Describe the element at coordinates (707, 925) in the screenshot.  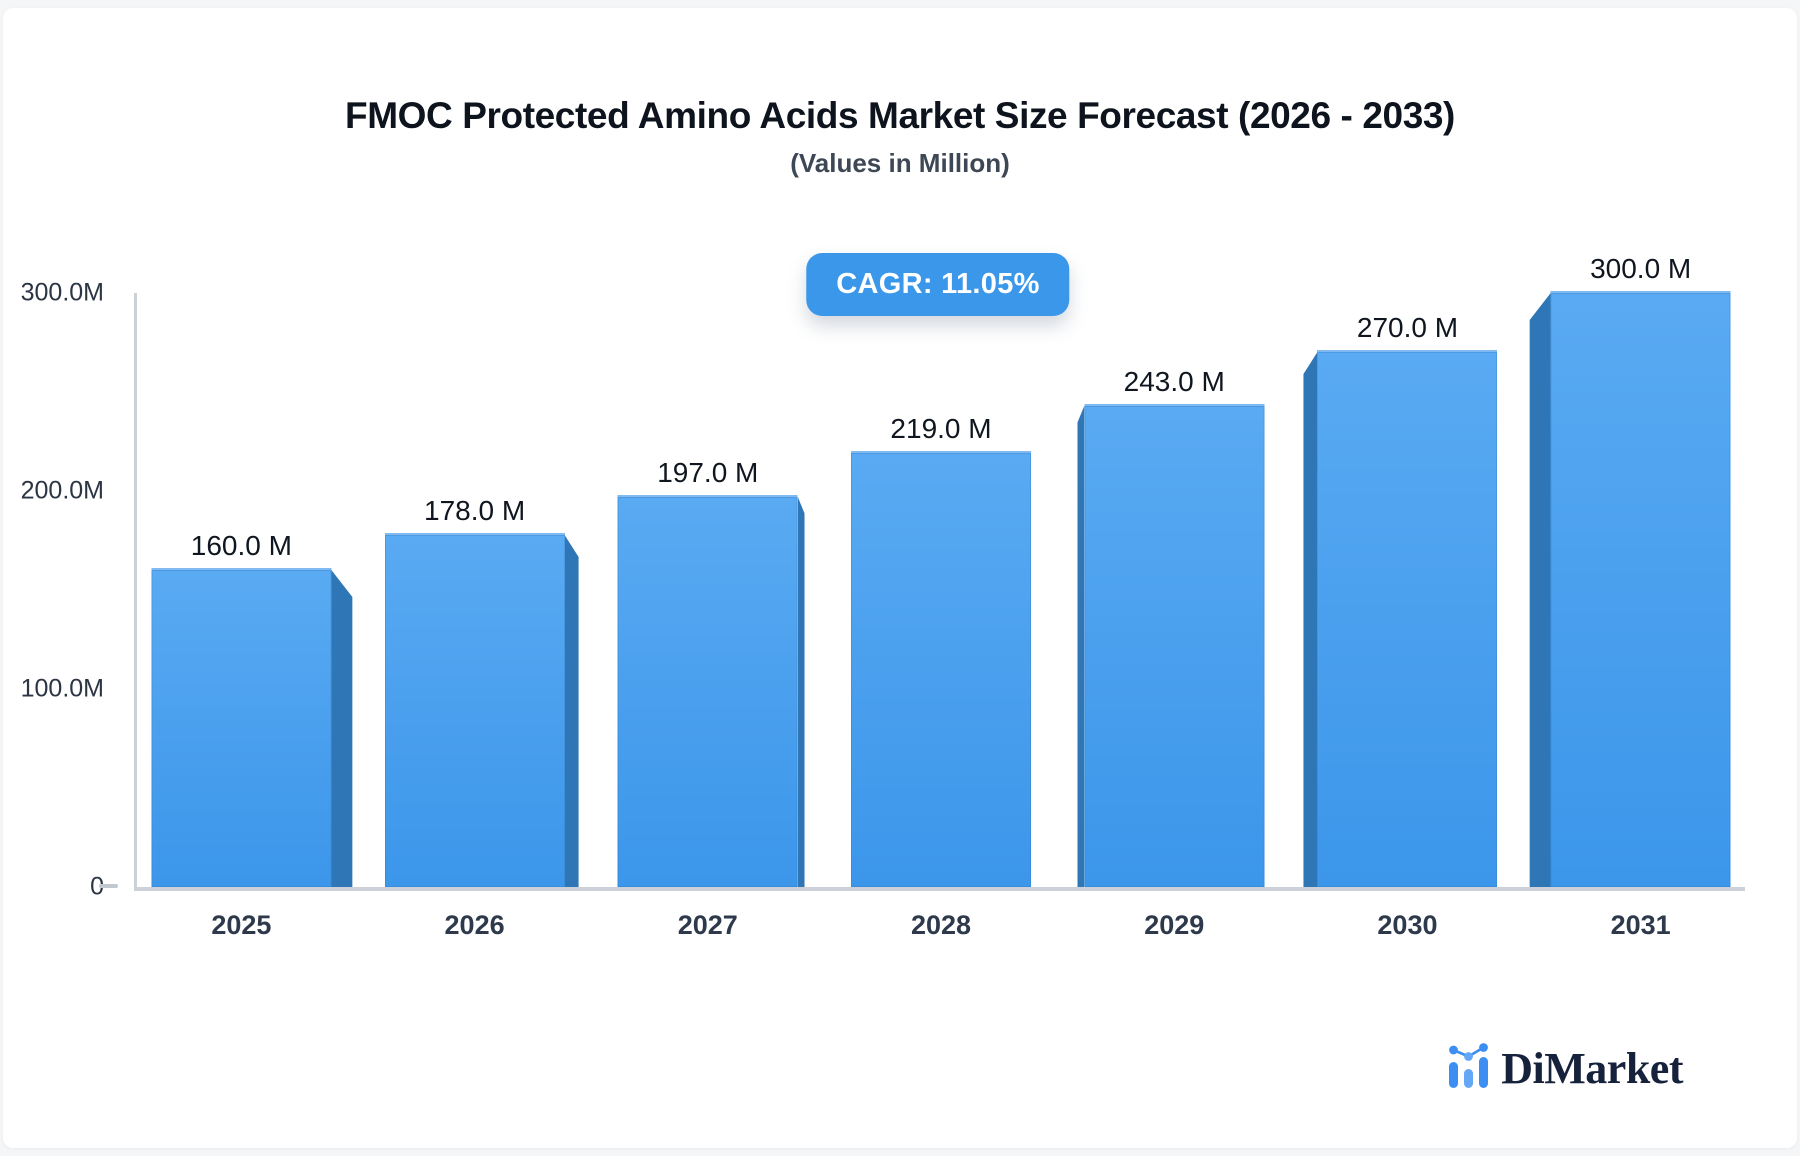
I see `x-tick-label-2027: 2027` at that location.